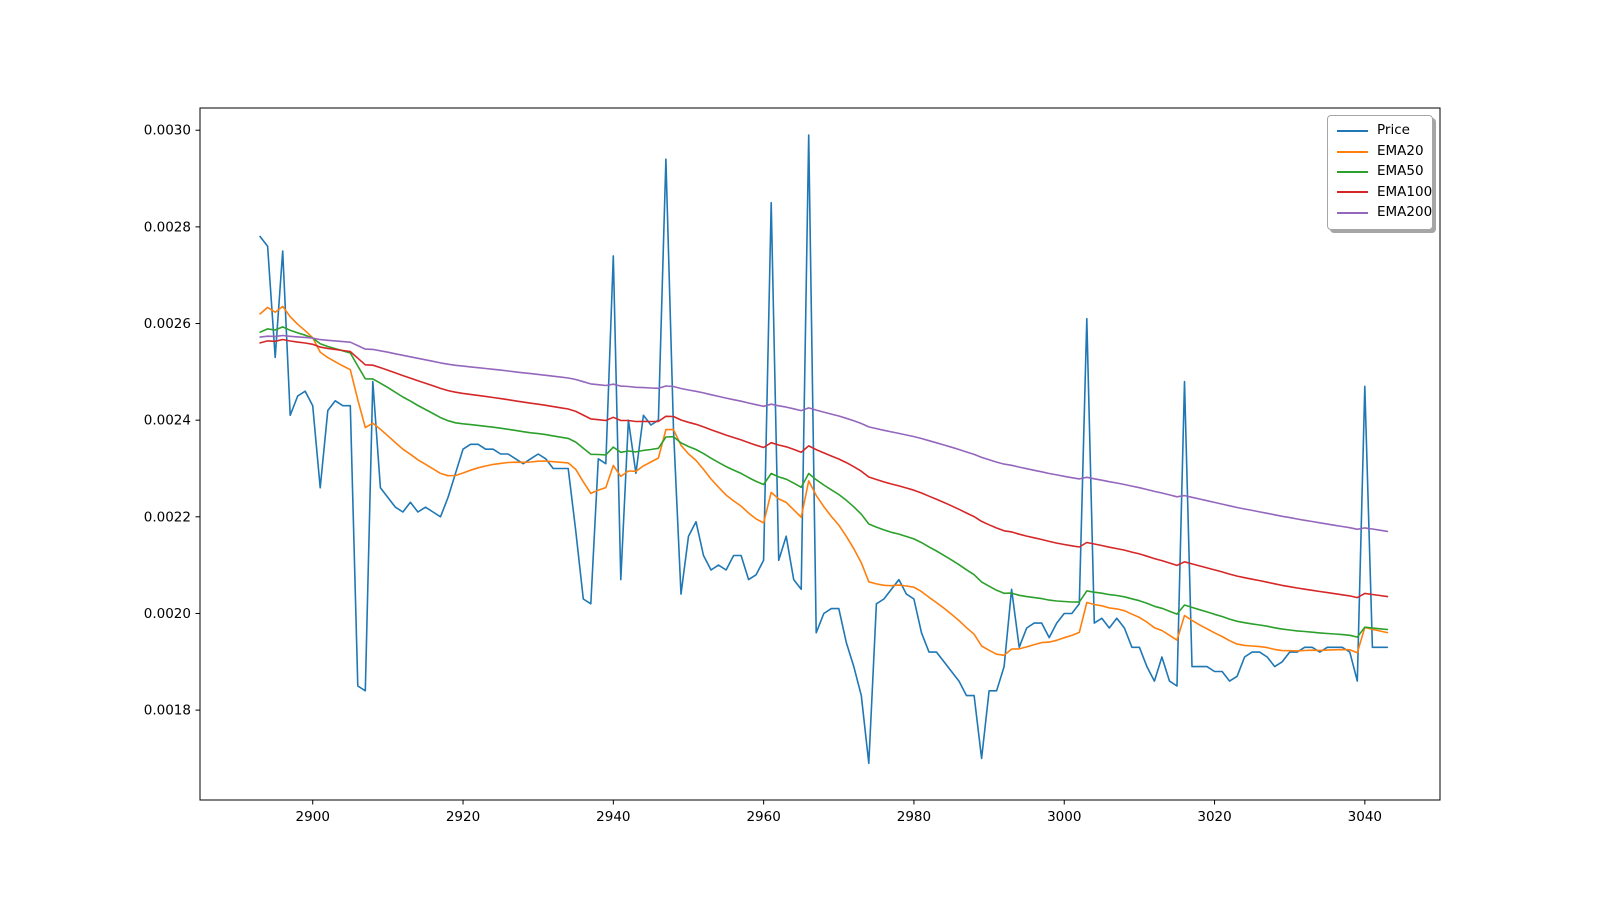 The width and height of the screenshot is (1600, 900). I want to click on y-tick-label: 0.0022, so click(167, 517).